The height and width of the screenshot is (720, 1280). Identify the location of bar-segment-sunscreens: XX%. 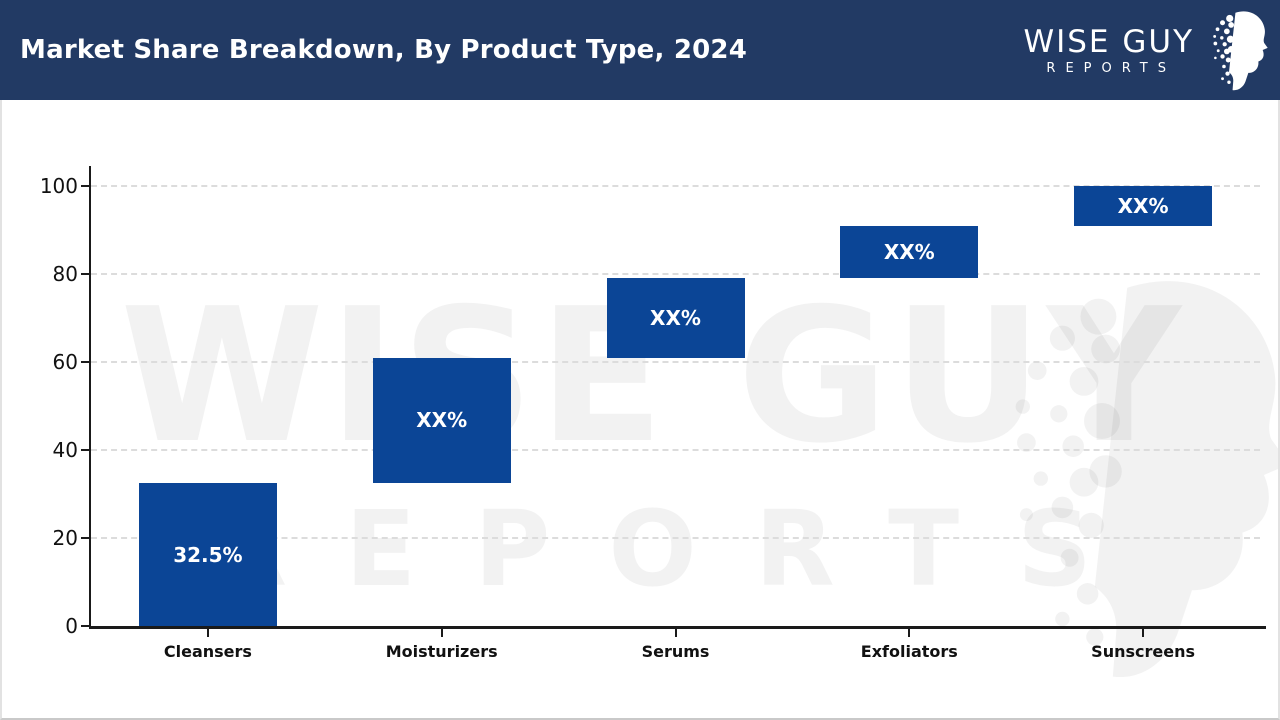
(1143, 206).